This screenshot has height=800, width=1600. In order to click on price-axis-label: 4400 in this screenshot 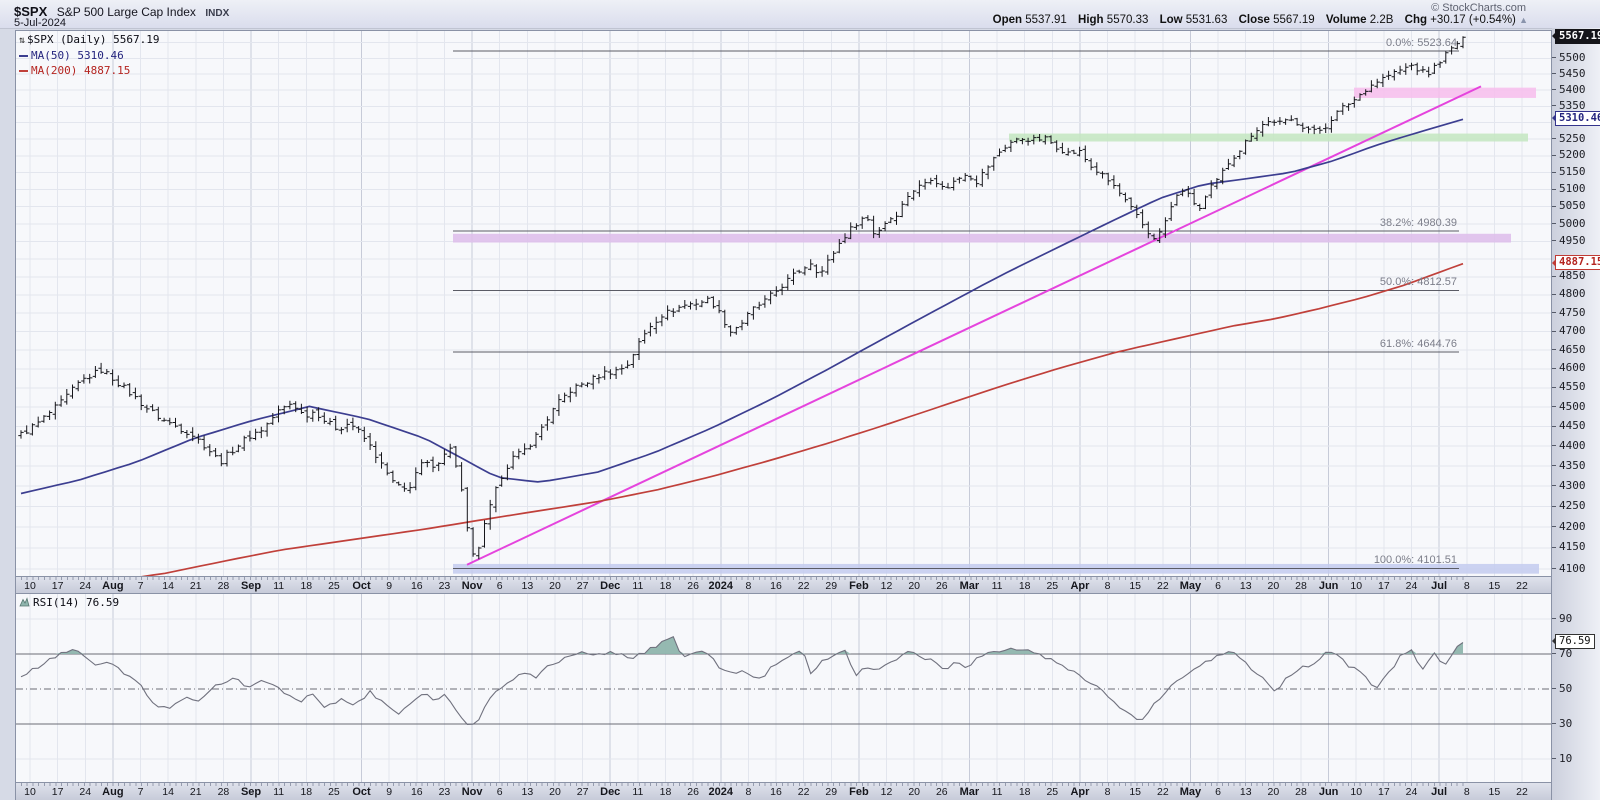, I will do `click(1572, 445)`.